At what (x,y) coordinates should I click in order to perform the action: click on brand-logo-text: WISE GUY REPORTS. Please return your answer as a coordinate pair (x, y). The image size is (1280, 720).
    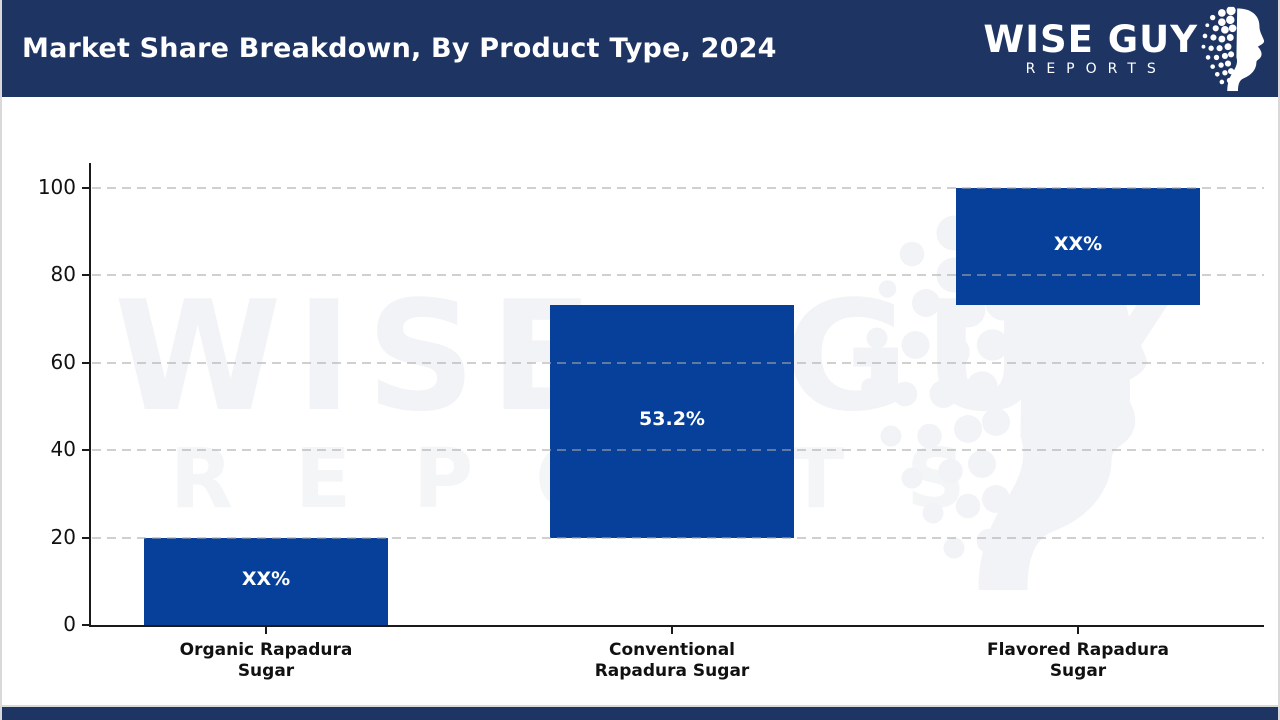
    Looking at the image, I should click on (1090, 47).